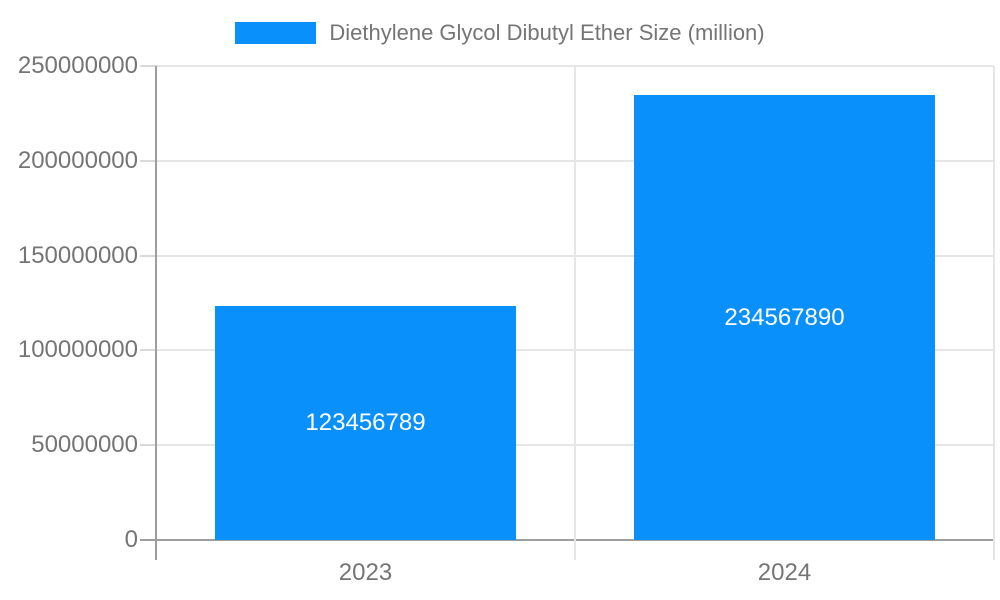 The height and width of the screenshot is (600, 1000). I want to click on y-axis-label-150000000: 150000000, so click(77, 255).